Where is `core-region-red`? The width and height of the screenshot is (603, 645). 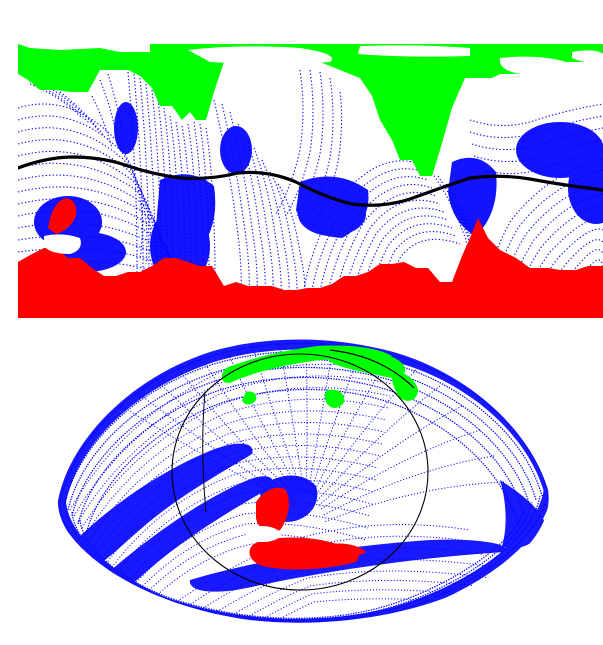 core-region-red is located at coordinates (307, 528).